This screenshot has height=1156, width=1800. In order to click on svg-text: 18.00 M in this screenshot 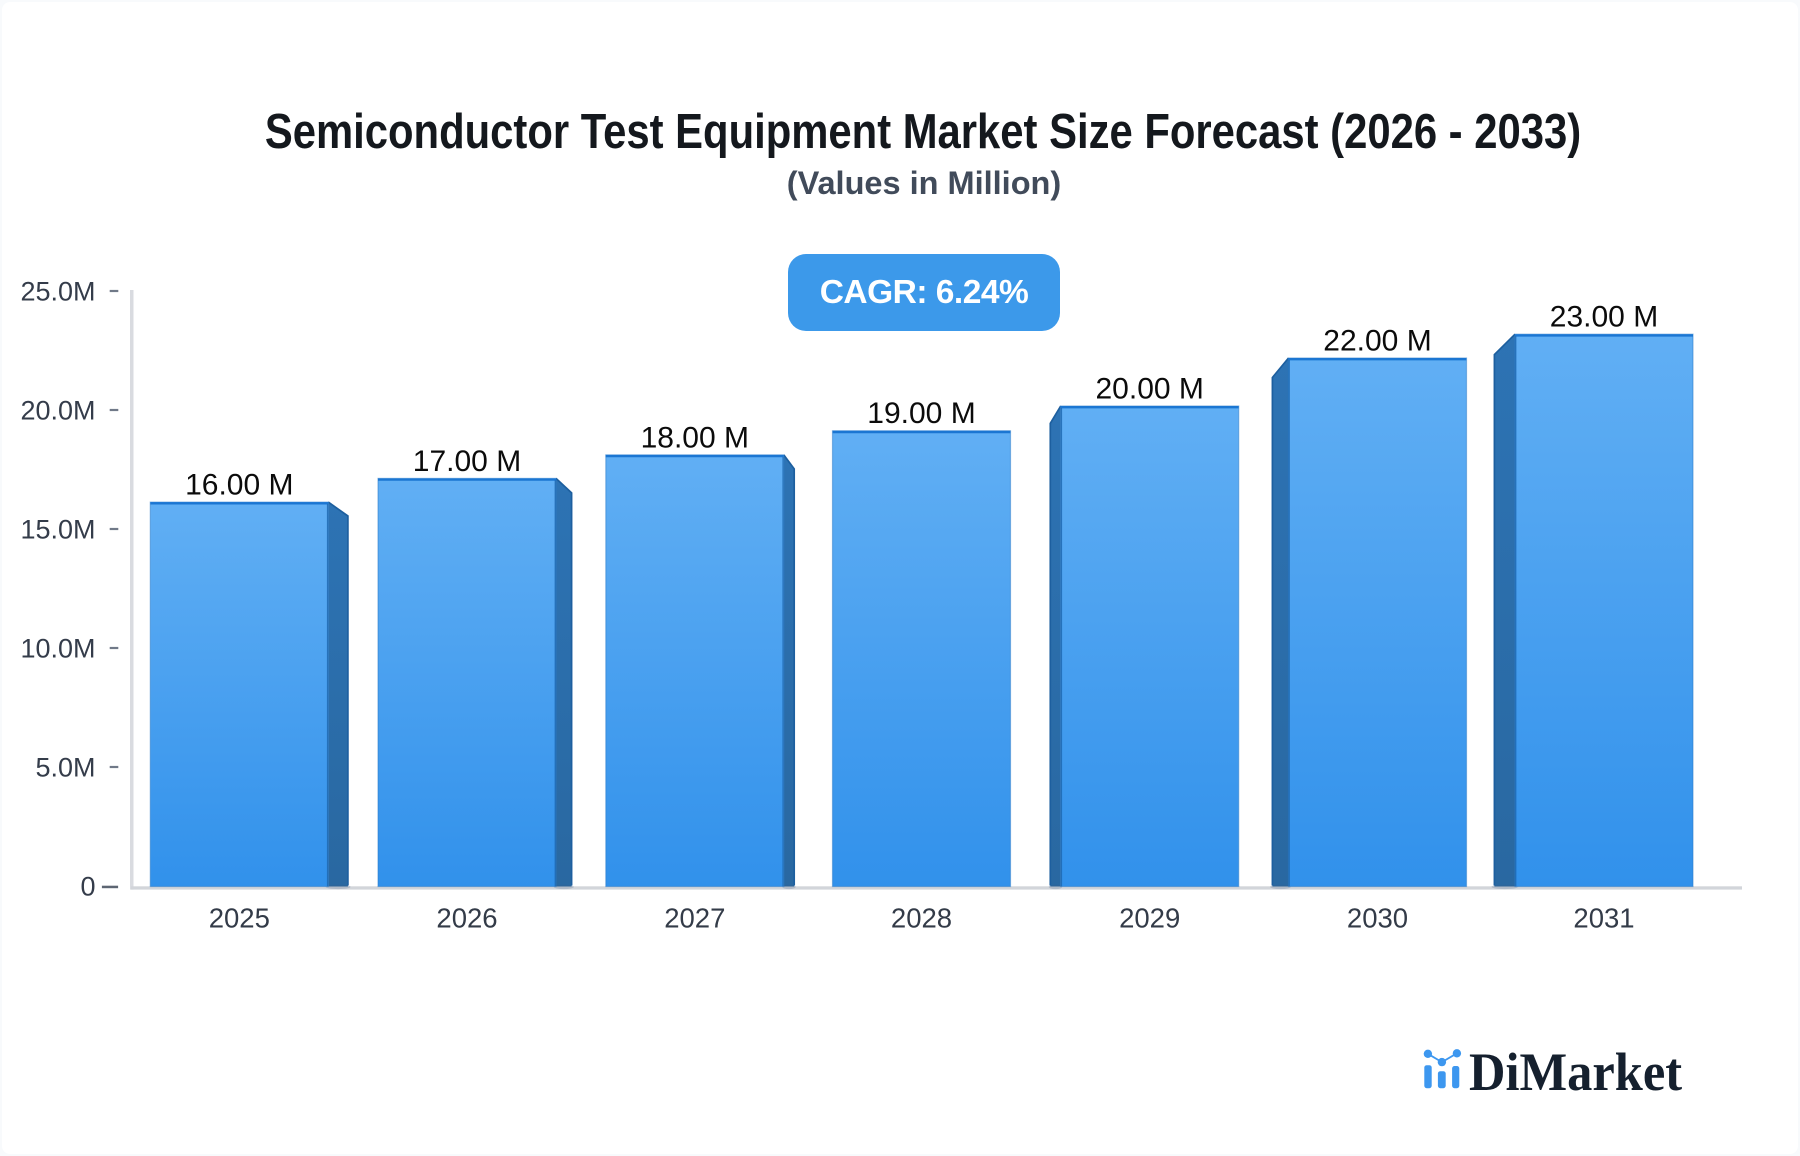, I will do `click(695, 437)`.